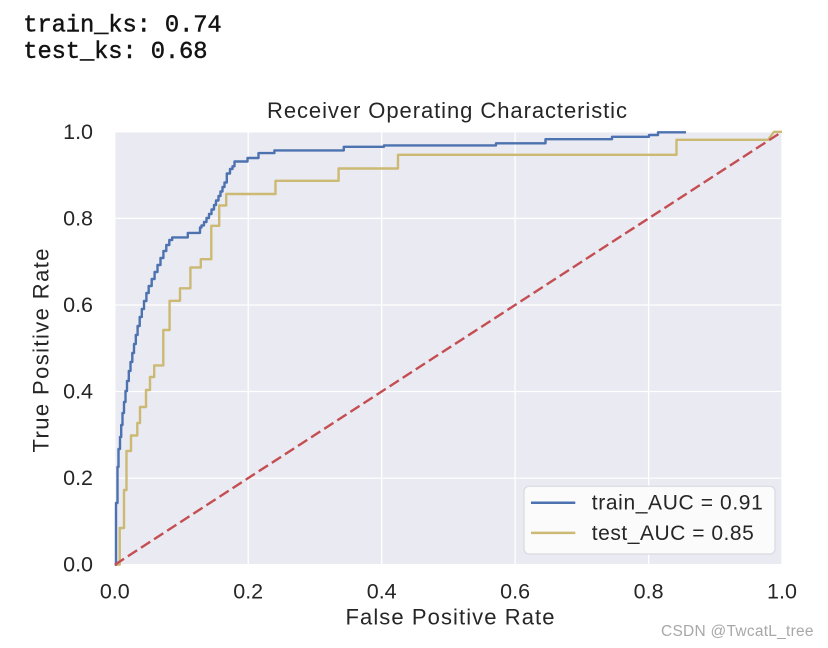 The image size is (828, 648). Describe the element at coordinates (122, 25) in the screenshot. I see `svg-text: train_ks: 0.74` at that location.